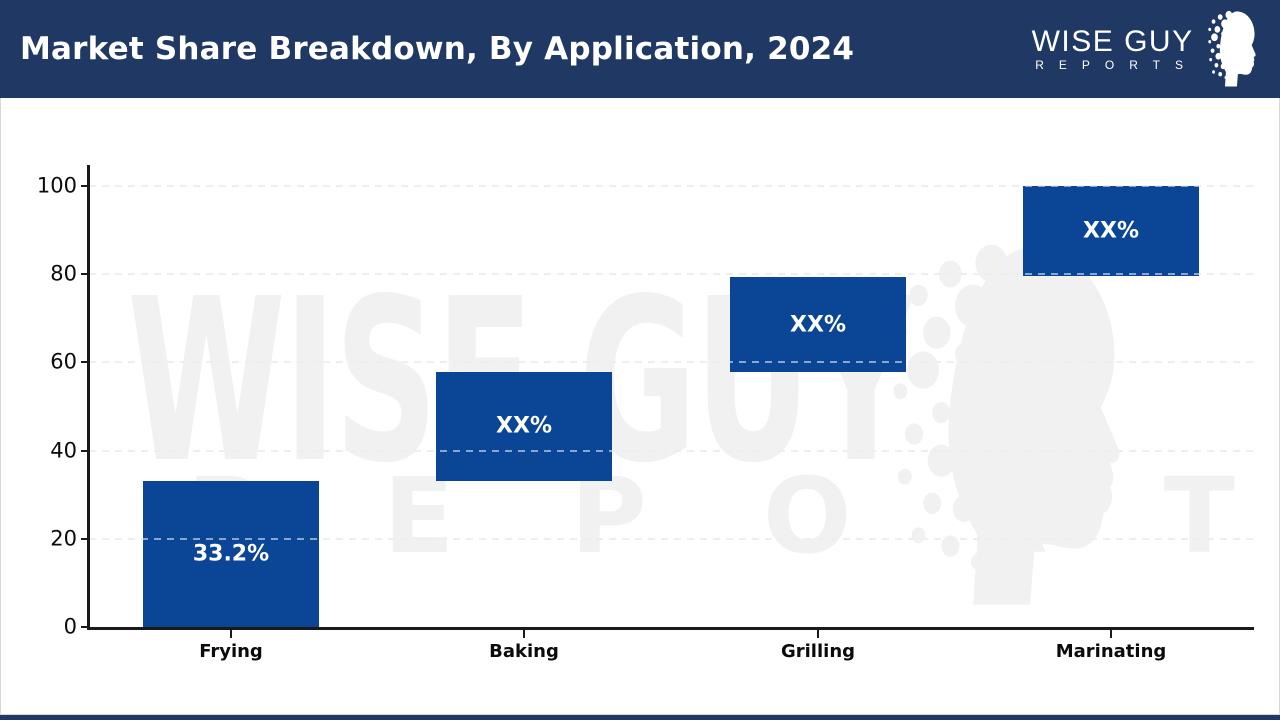 Image resolution: width=1280 pixels, height=720 pixels. I want to click on y-axis-line, so click(88, 397).